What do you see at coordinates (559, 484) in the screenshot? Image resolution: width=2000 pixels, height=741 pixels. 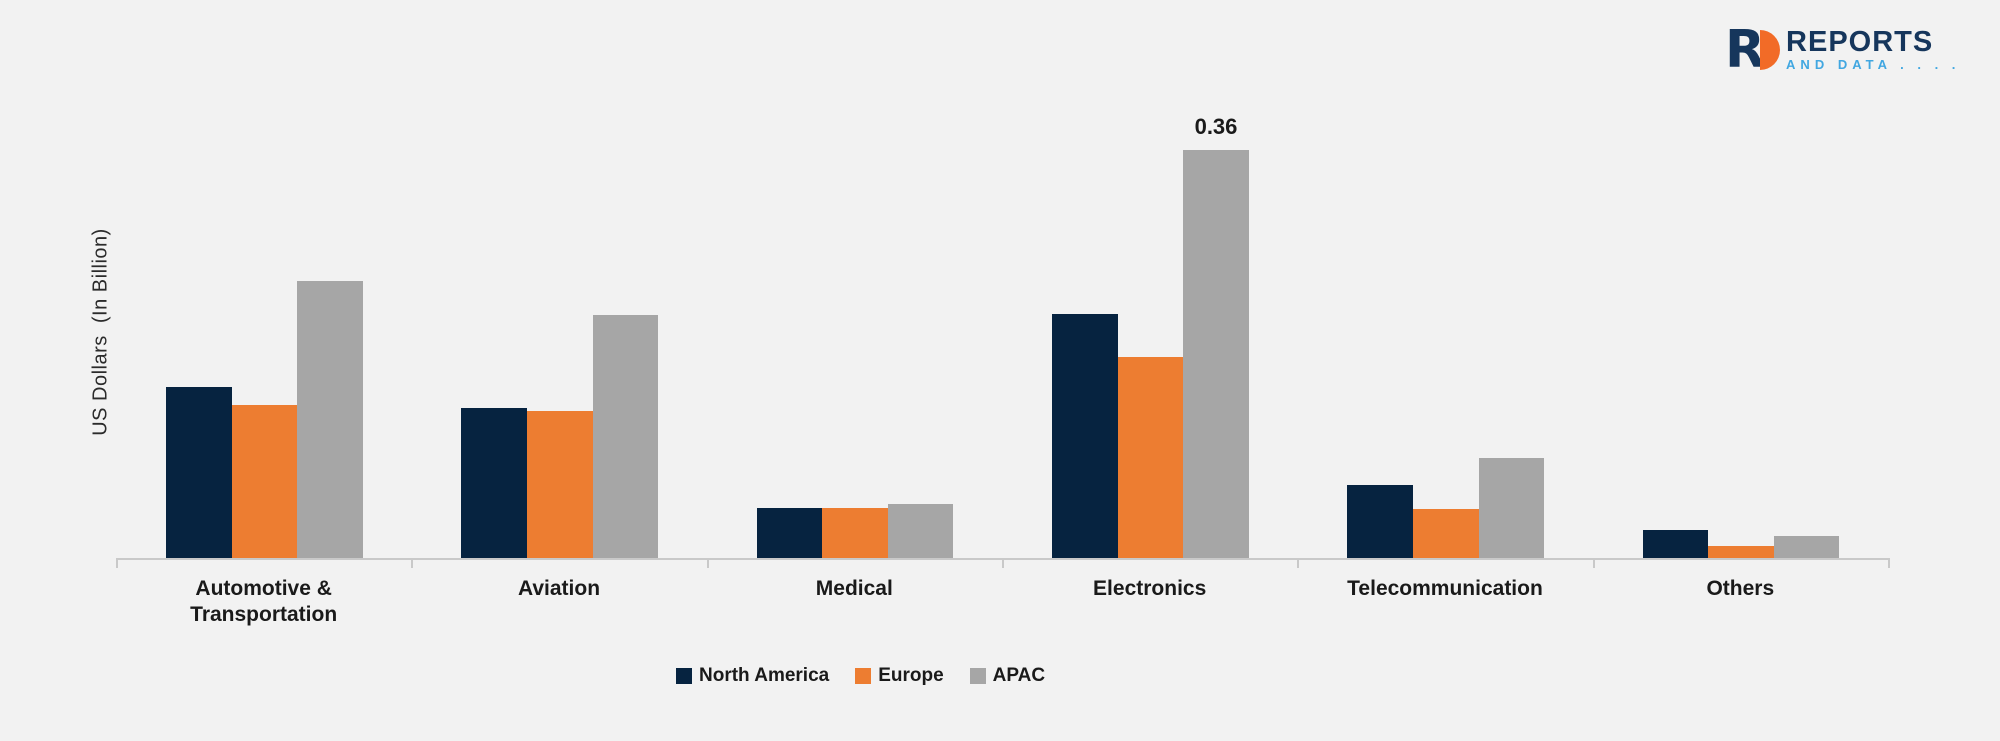 I see `bar-europe-aviation` at bounding box center [559, 484].